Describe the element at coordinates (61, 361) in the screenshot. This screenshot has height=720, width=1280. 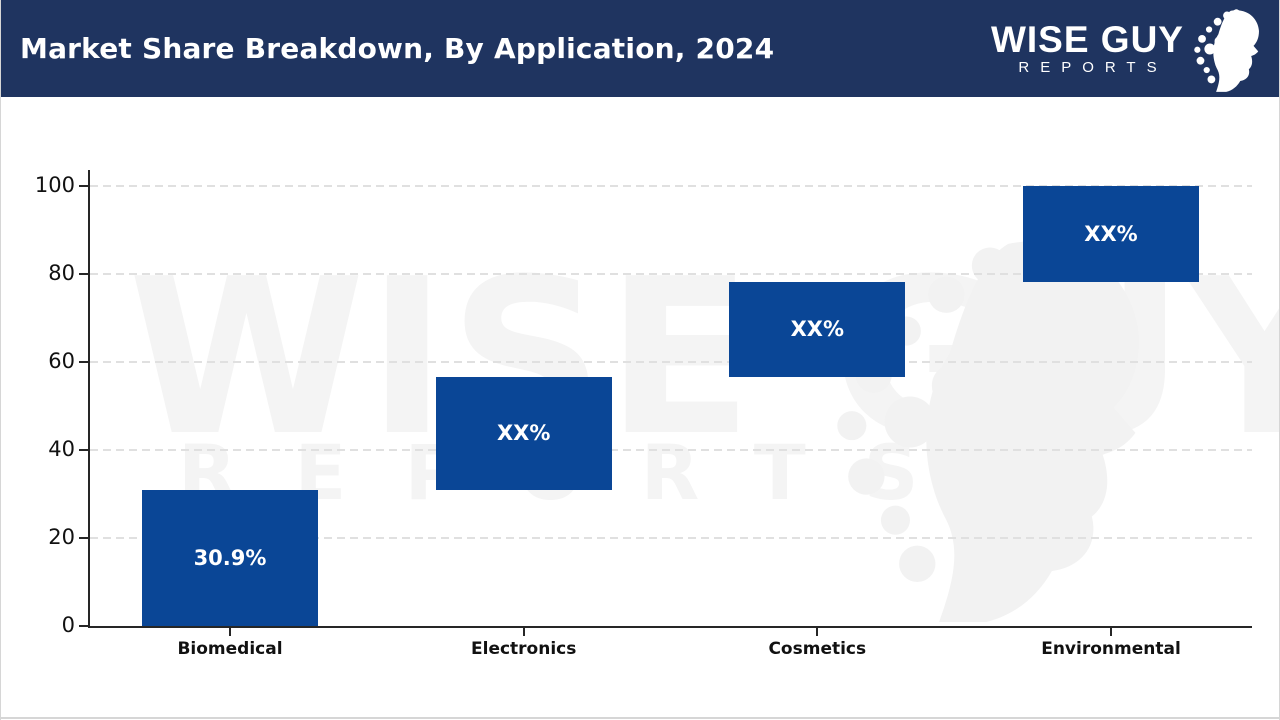
I see `y-axis-tick-label: 60` at that location.